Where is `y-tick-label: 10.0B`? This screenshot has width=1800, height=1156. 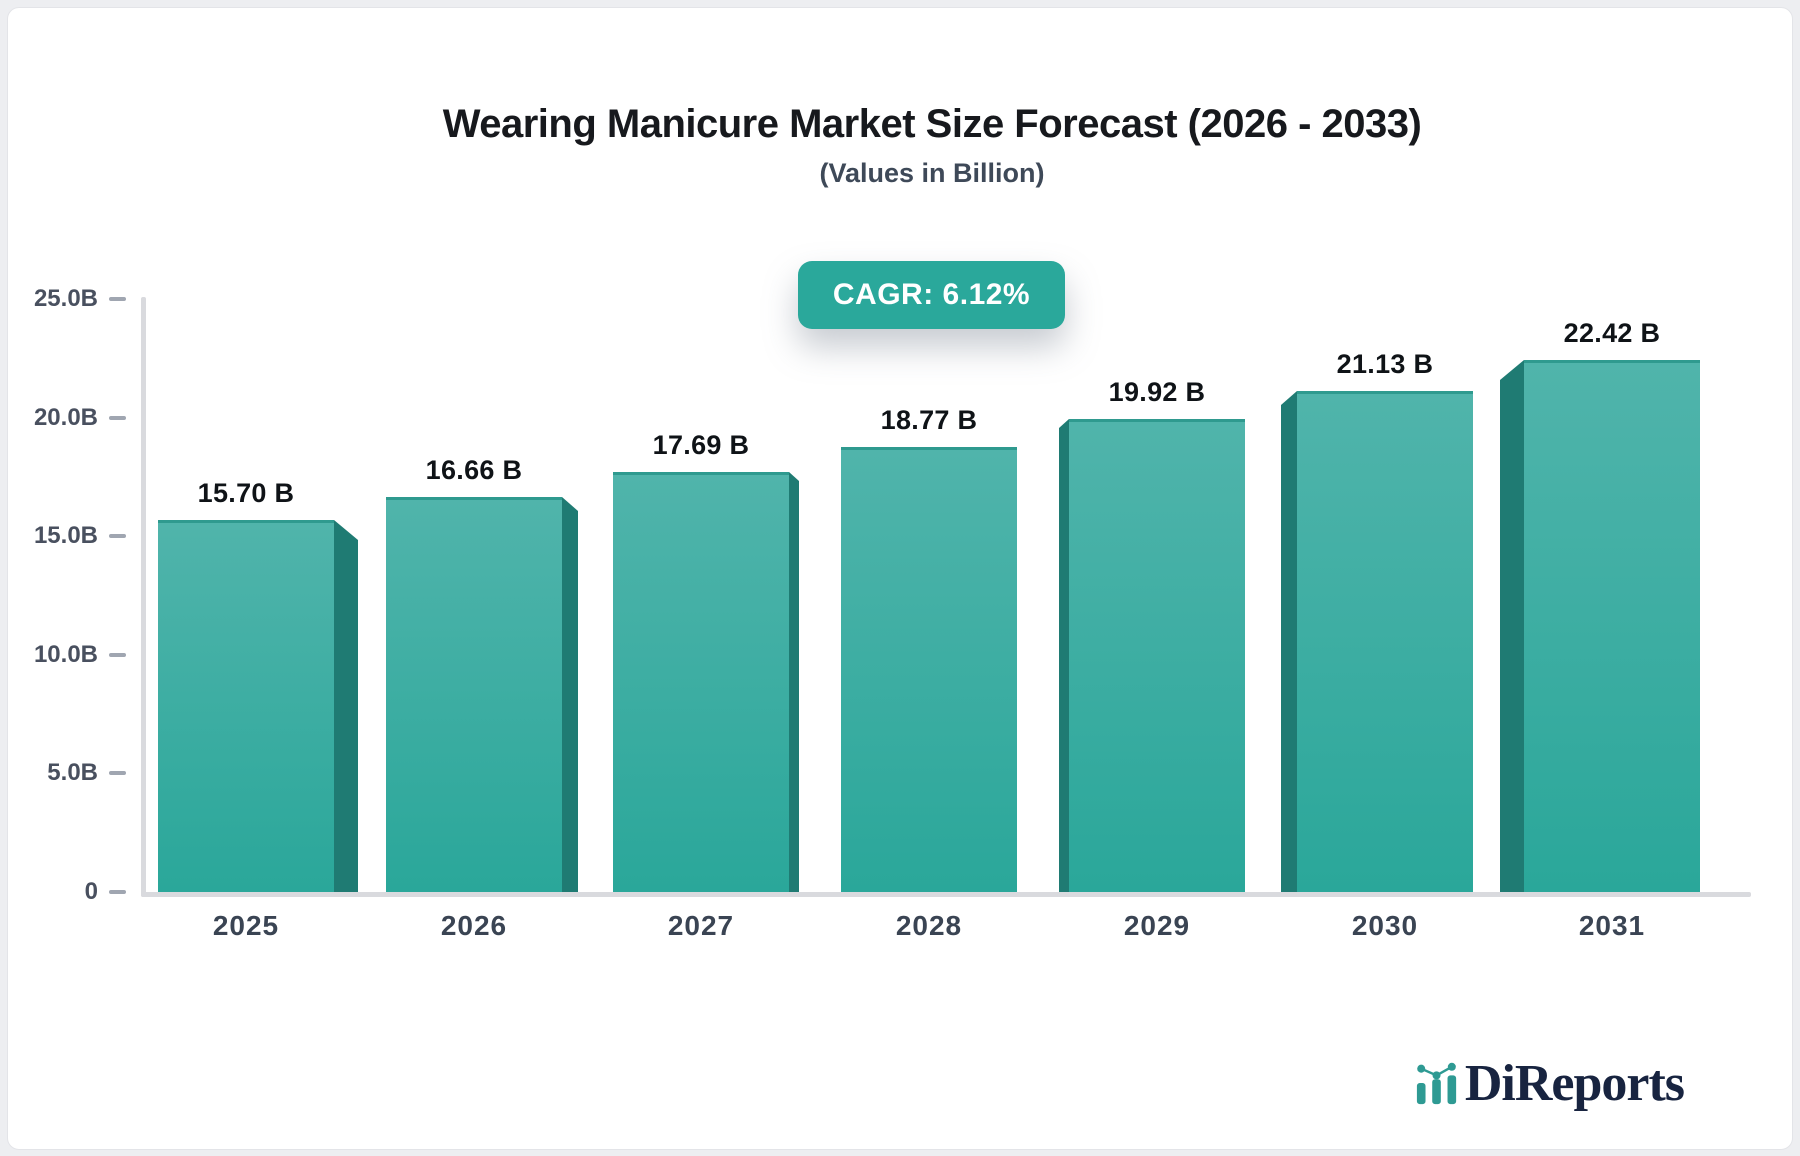 y-tick-label: 10.0B is located at coordinates (65, 654).